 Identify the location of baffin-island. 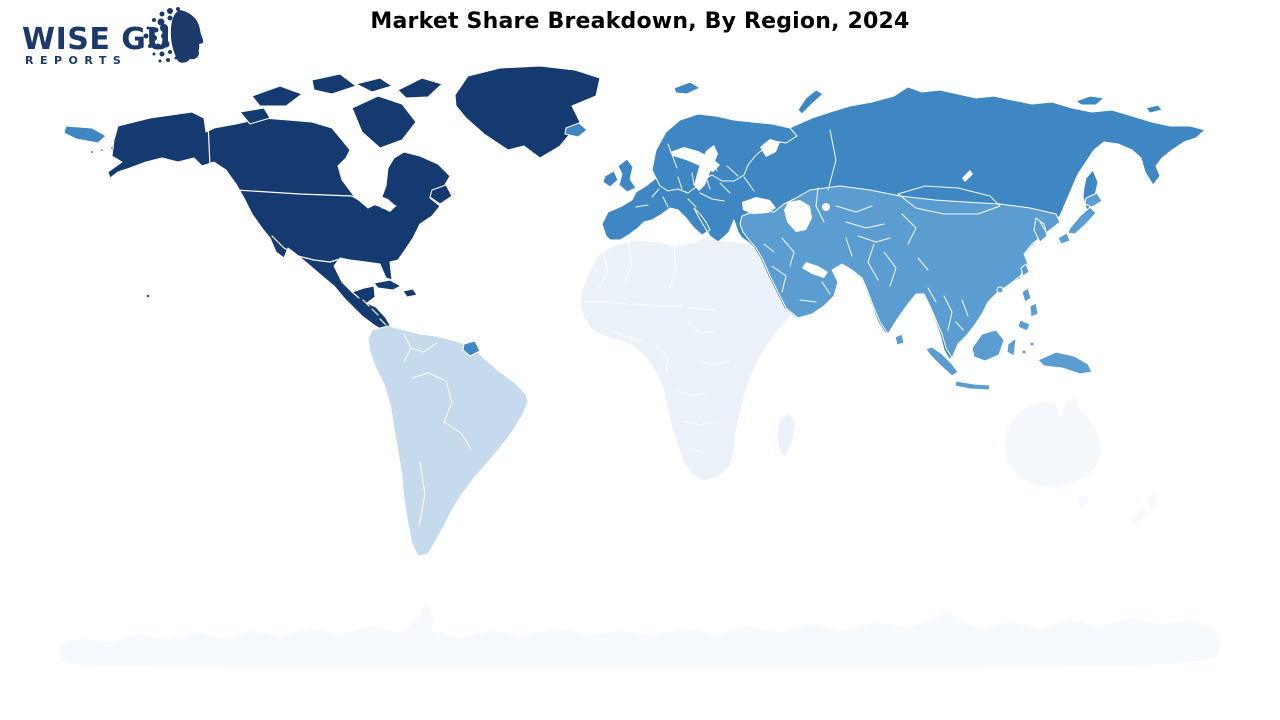
(384, 122).